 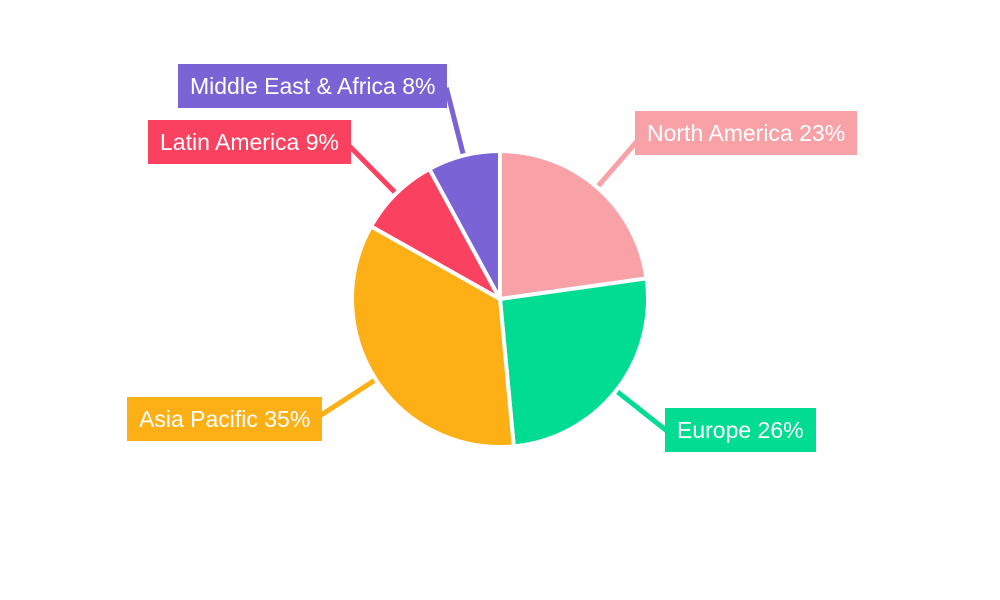 I want to click on leader-line-north-america, so click(x=618, y=162).